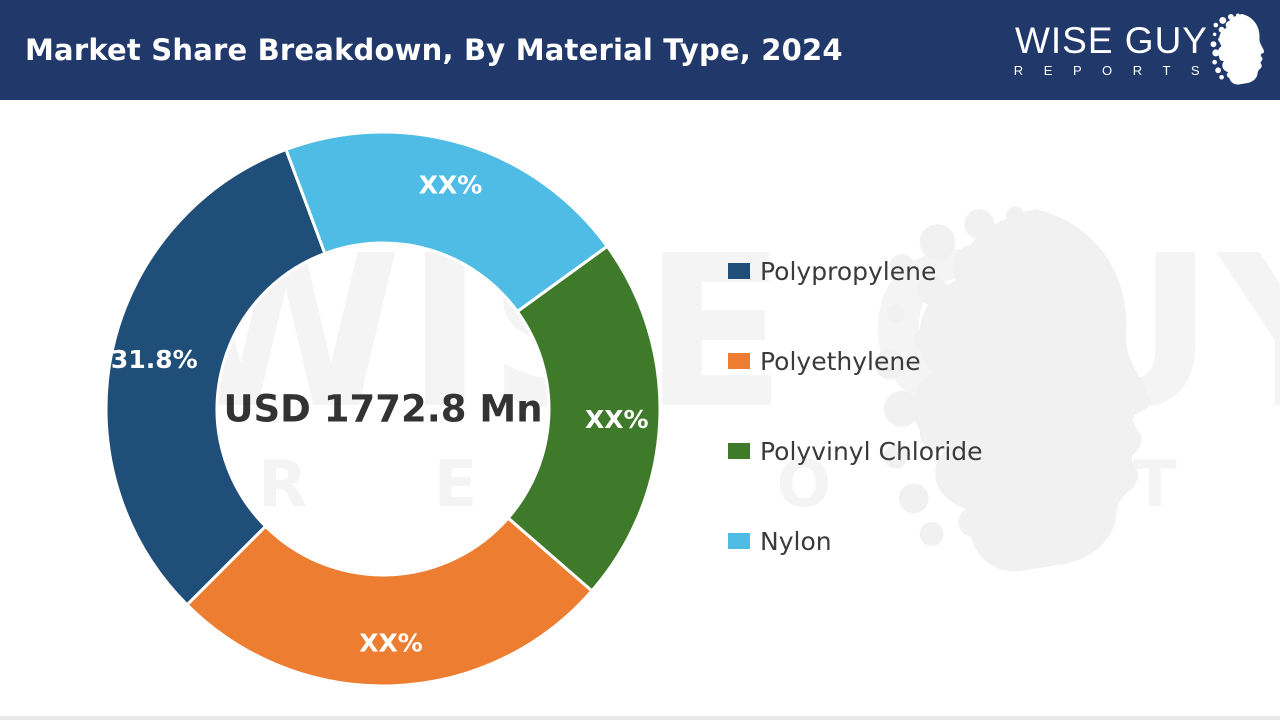 This screenshot has height=720, width=1280. Describe the element at coordinates (796, 541) in the screenshot. I see `legend-label: Nylon` at that location.